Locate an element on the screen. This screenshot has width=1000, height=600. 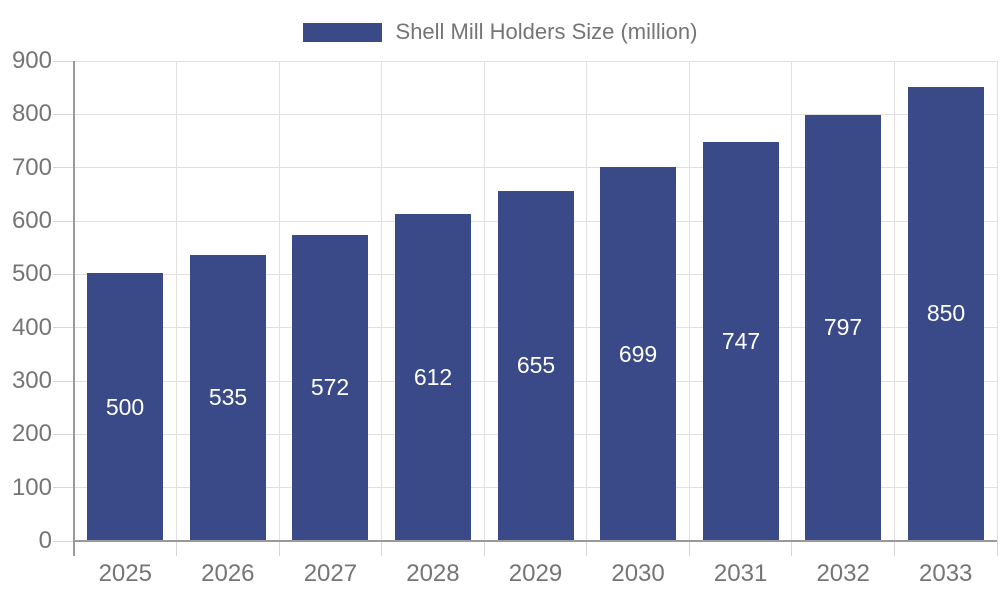
bar: 612 is located at coordinates (433, 376).